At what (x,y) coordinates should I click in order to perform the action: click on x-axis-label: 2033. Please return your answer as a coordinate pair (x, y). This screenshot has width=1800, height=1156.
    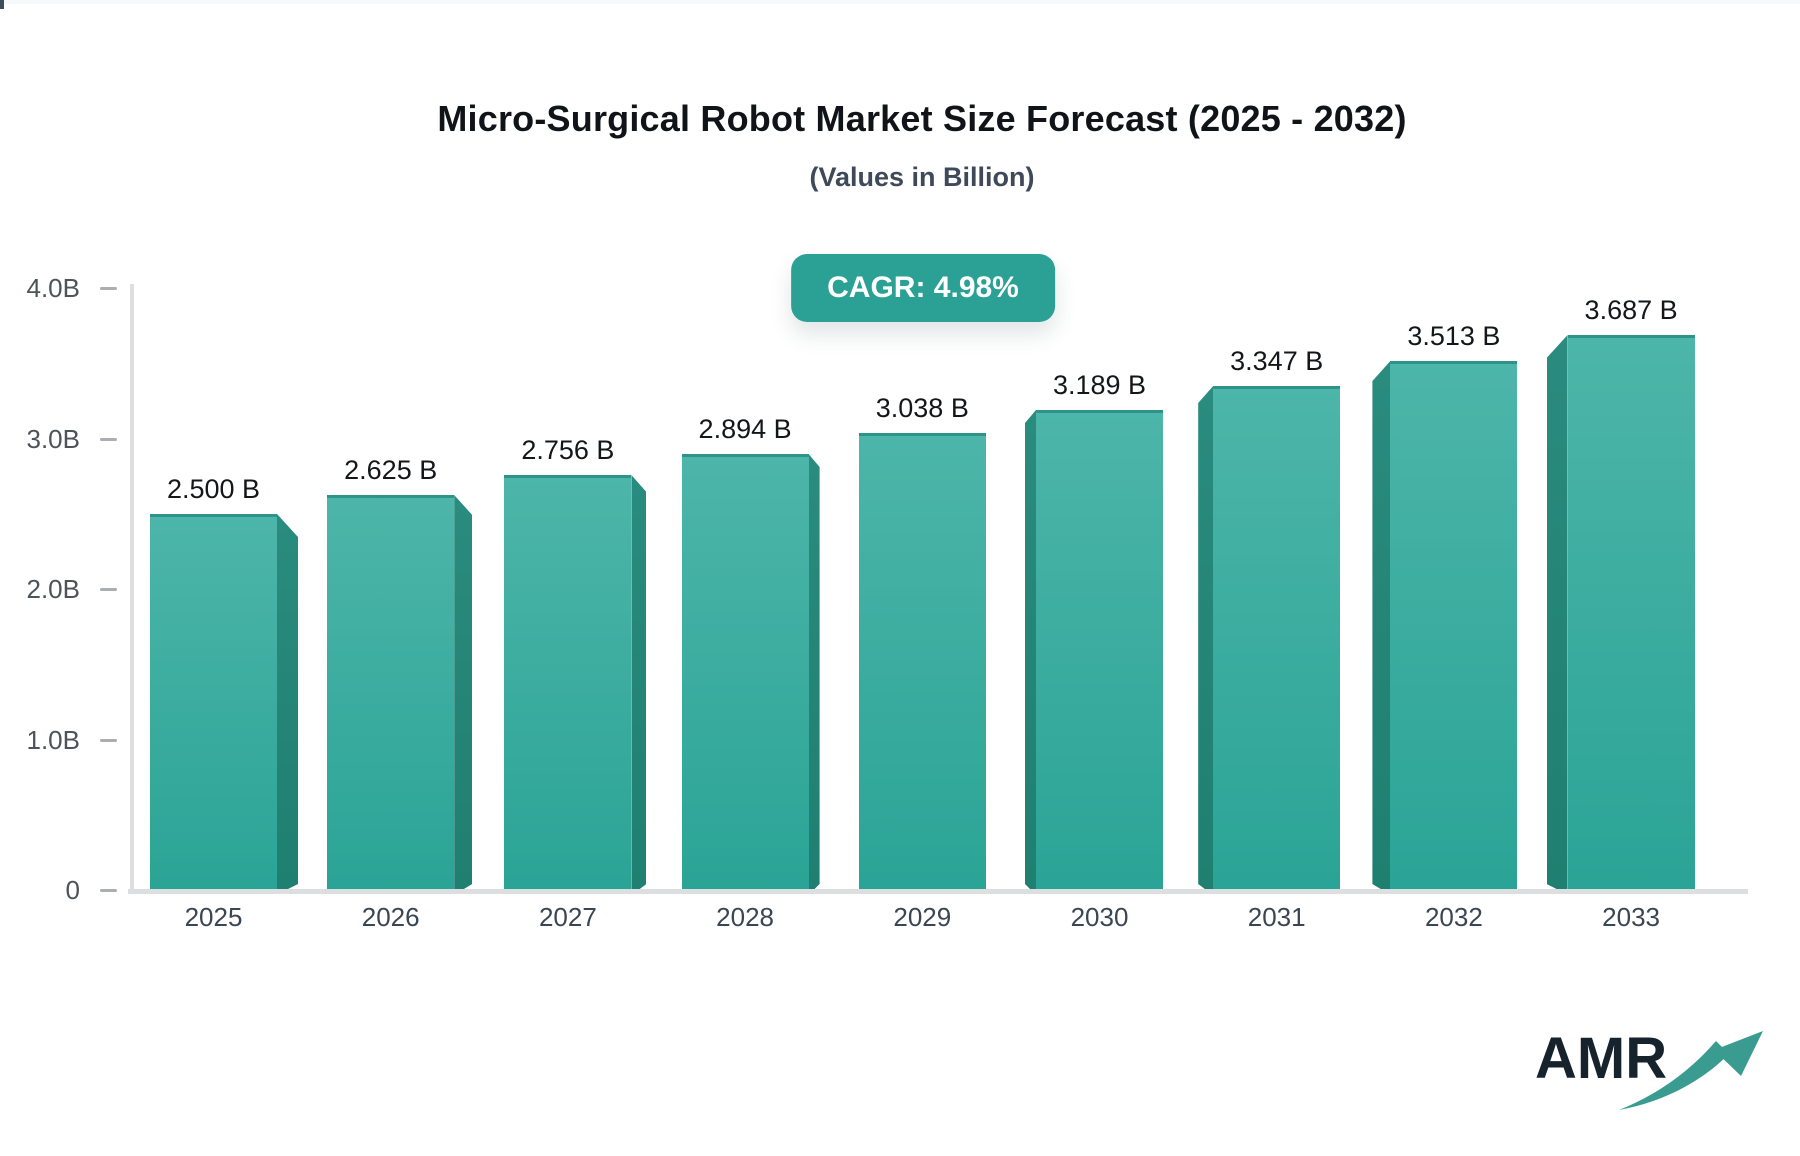
    Looking at the image, I should click on (1631, 917).